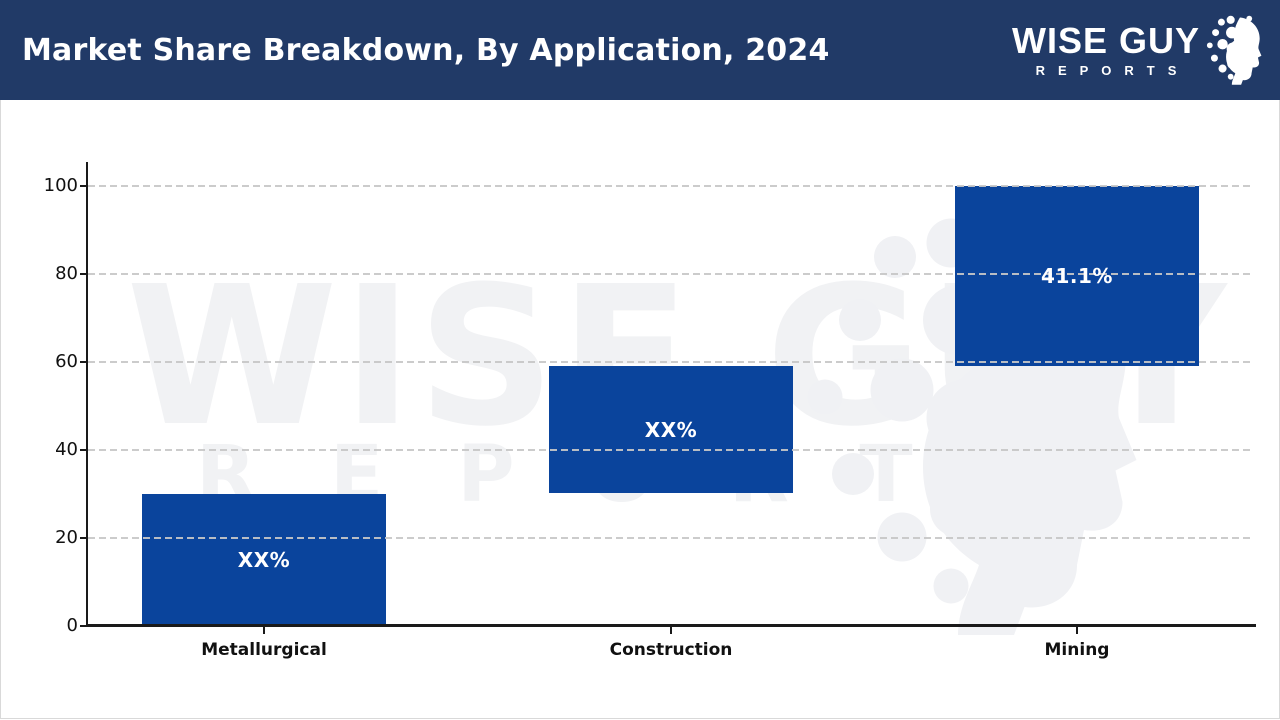 The image size is (1280, 720). I want to click on logo-subtitle: REPORTS, so click(1112, 70).